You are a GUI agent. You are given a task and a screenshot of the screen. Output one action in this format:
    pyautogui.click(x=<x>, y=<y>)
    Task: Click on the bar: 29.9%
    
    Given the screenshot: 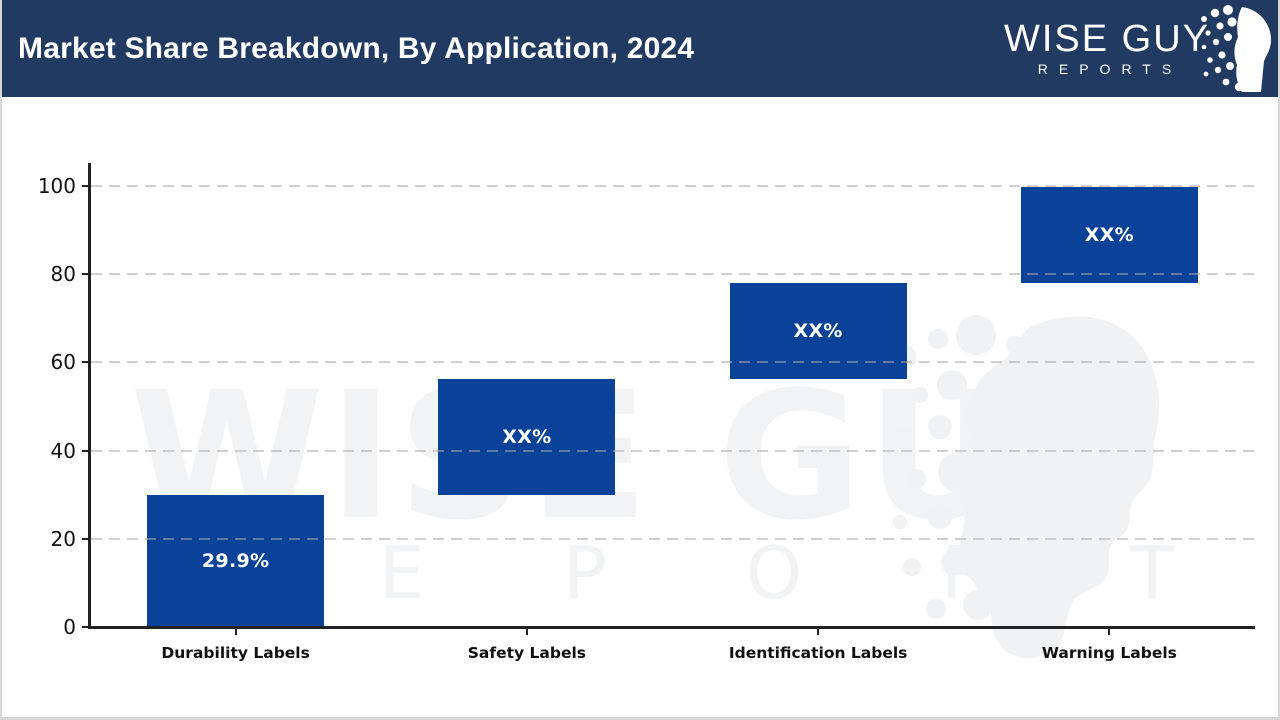 What is the action you would take?
    pyautogui.click(x=236, y=561)
    